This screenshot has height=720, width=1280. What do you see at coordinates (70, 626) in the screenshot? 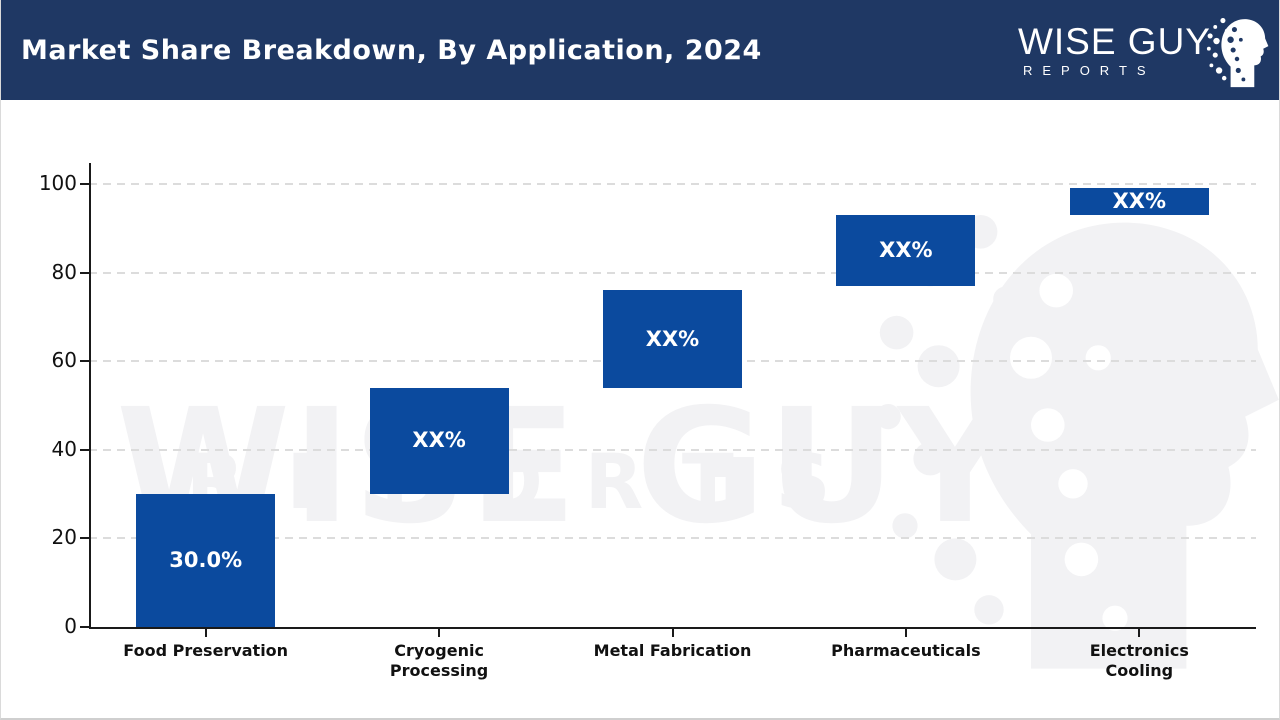
I see `y-axis-tick-label: 0` at bounding box center [70, 626].